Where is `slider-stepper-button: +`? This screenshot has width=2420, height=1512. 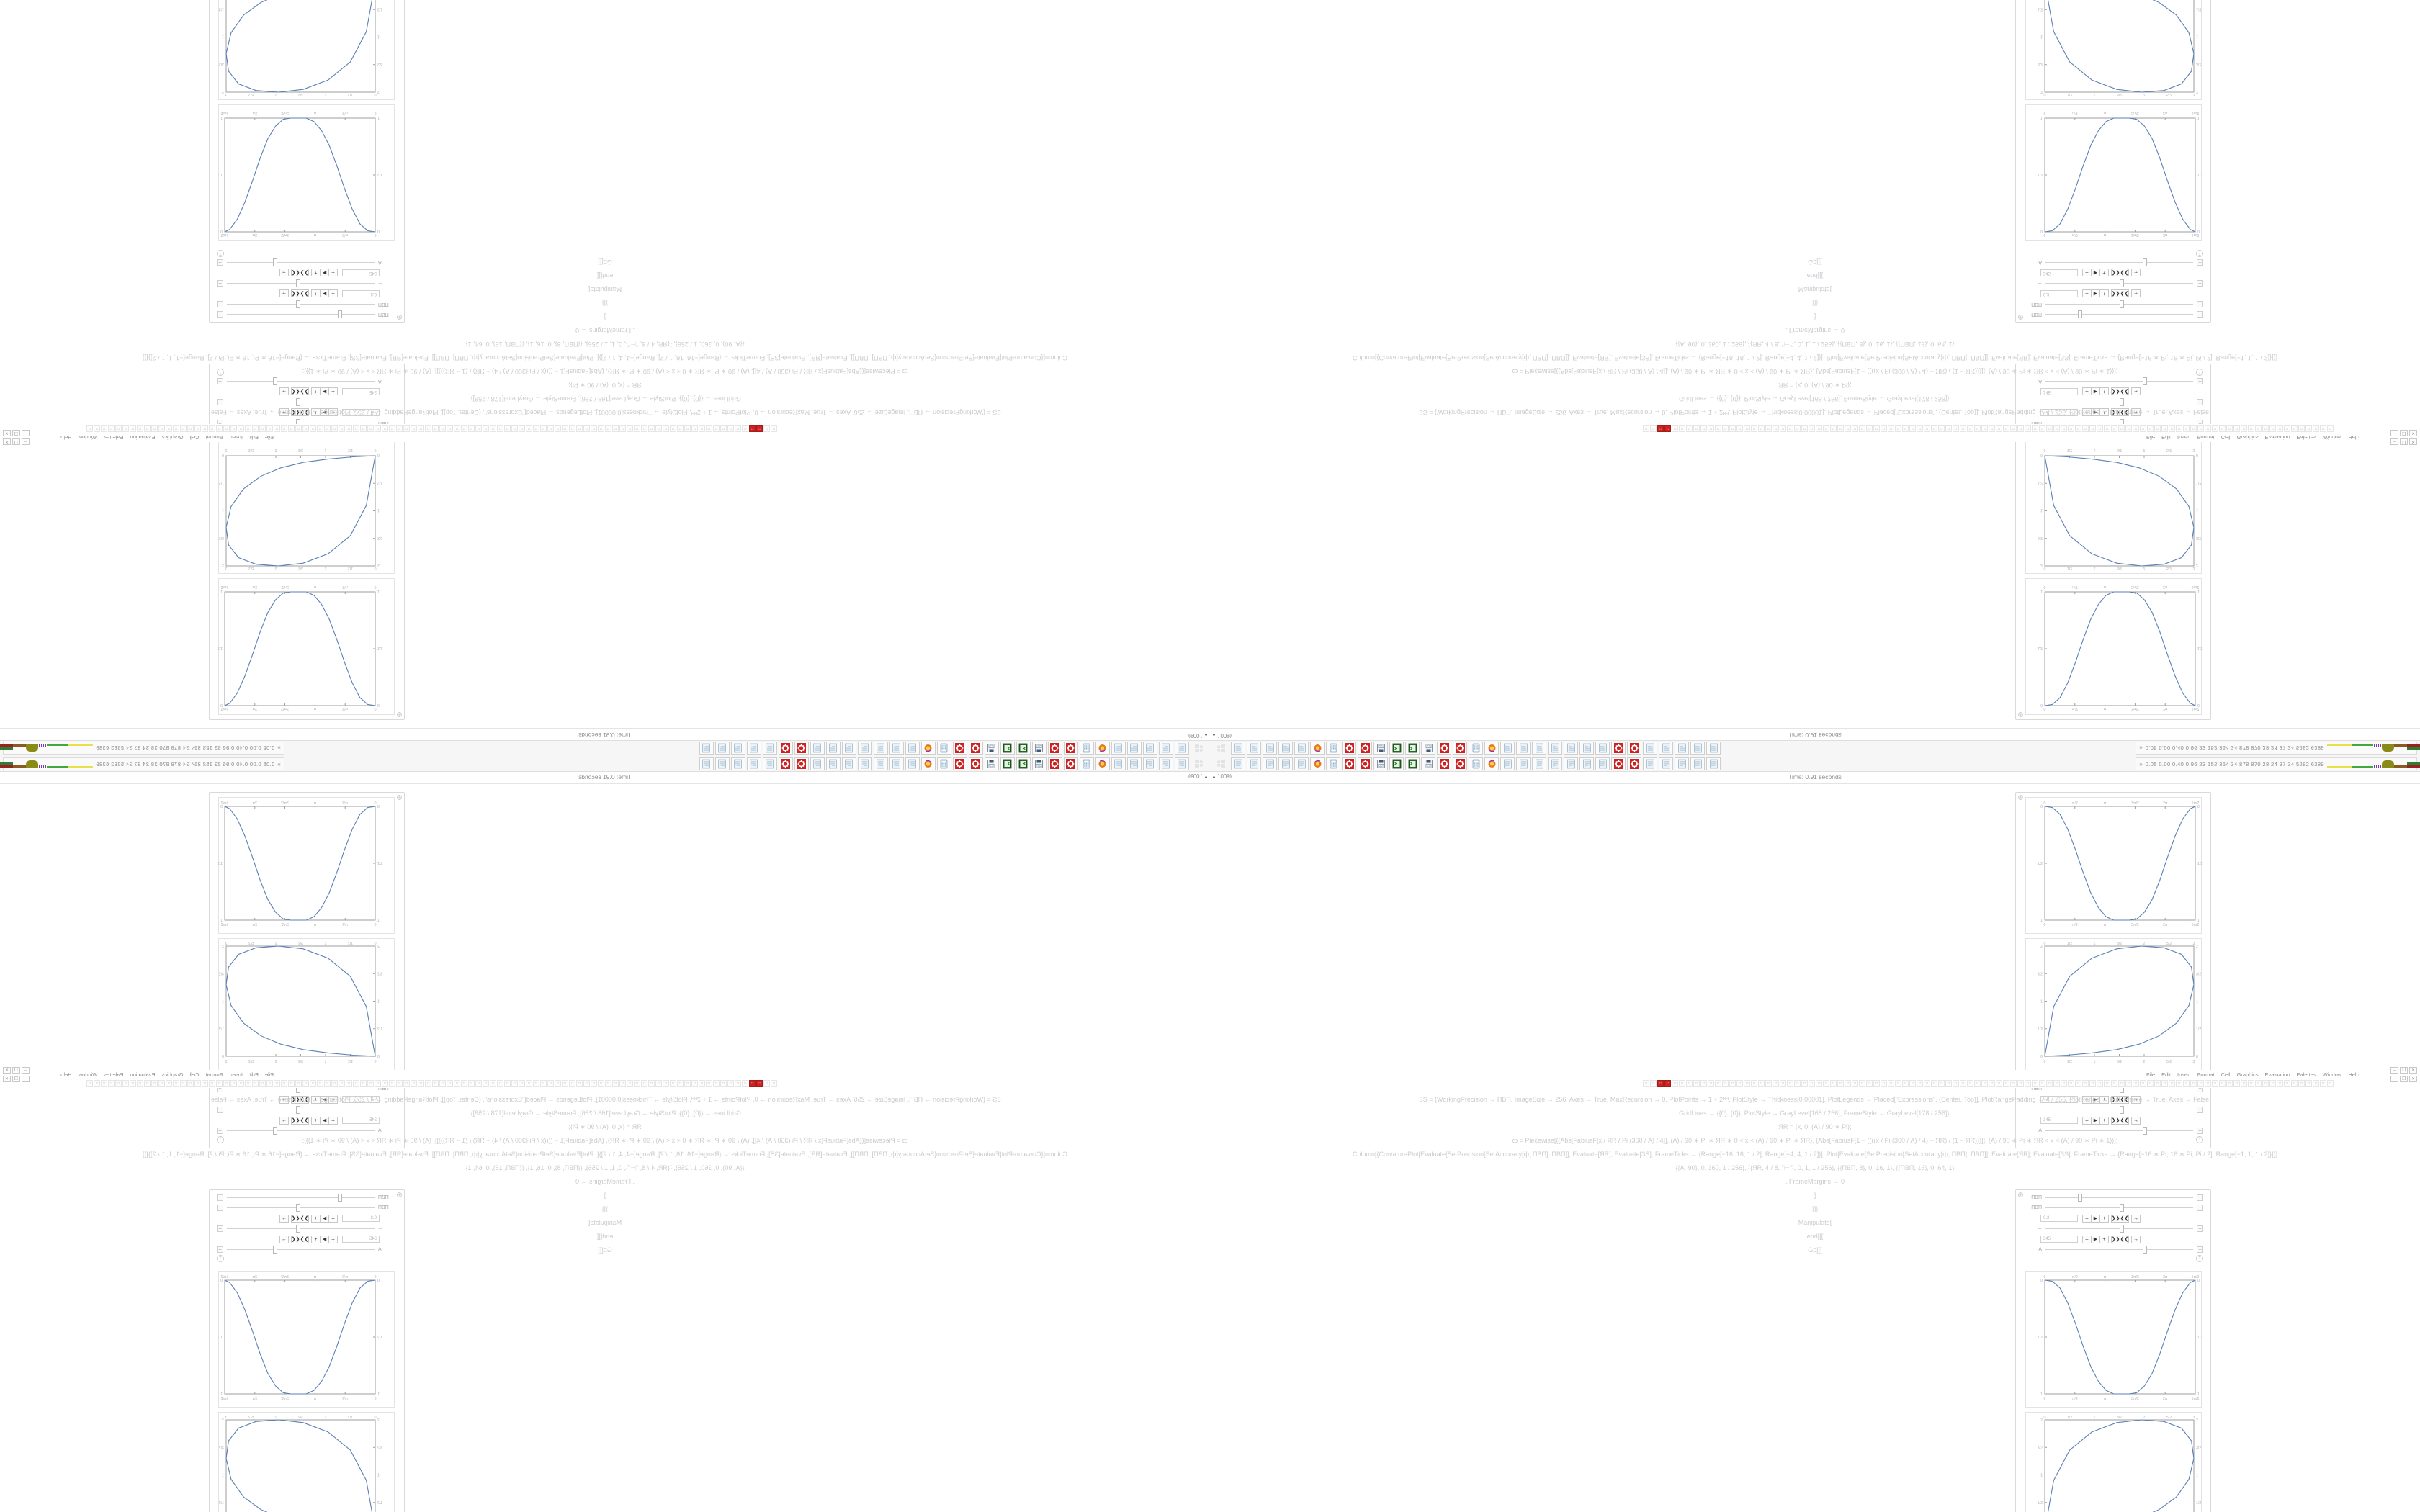 slider-stepper-button: + is located at coordinates (2200, 1208).